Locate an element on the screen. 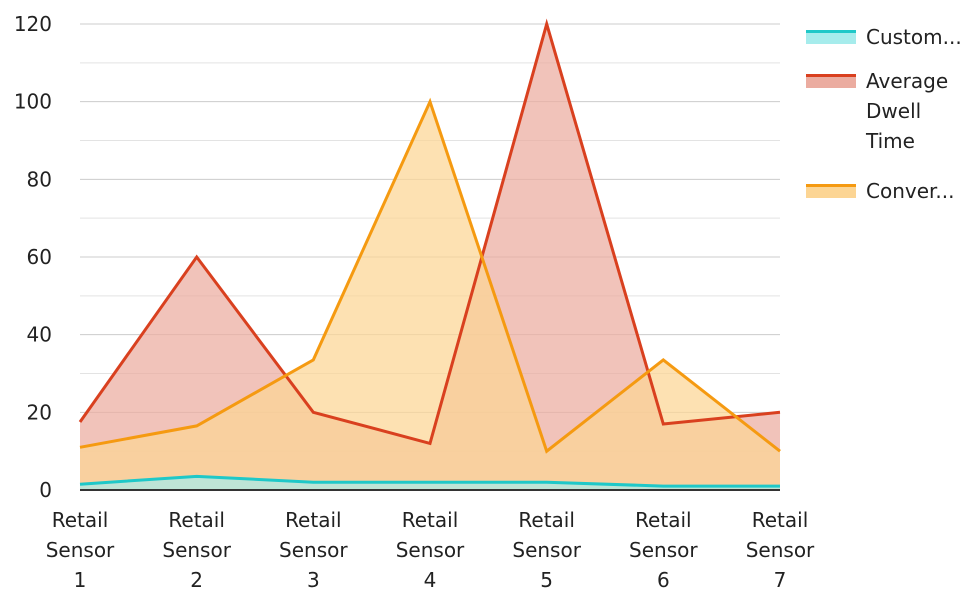 The height and width of the screenshot is (594, 978). x-tick-label: Retail Sensor 3 is located at coordinates (313, 550).